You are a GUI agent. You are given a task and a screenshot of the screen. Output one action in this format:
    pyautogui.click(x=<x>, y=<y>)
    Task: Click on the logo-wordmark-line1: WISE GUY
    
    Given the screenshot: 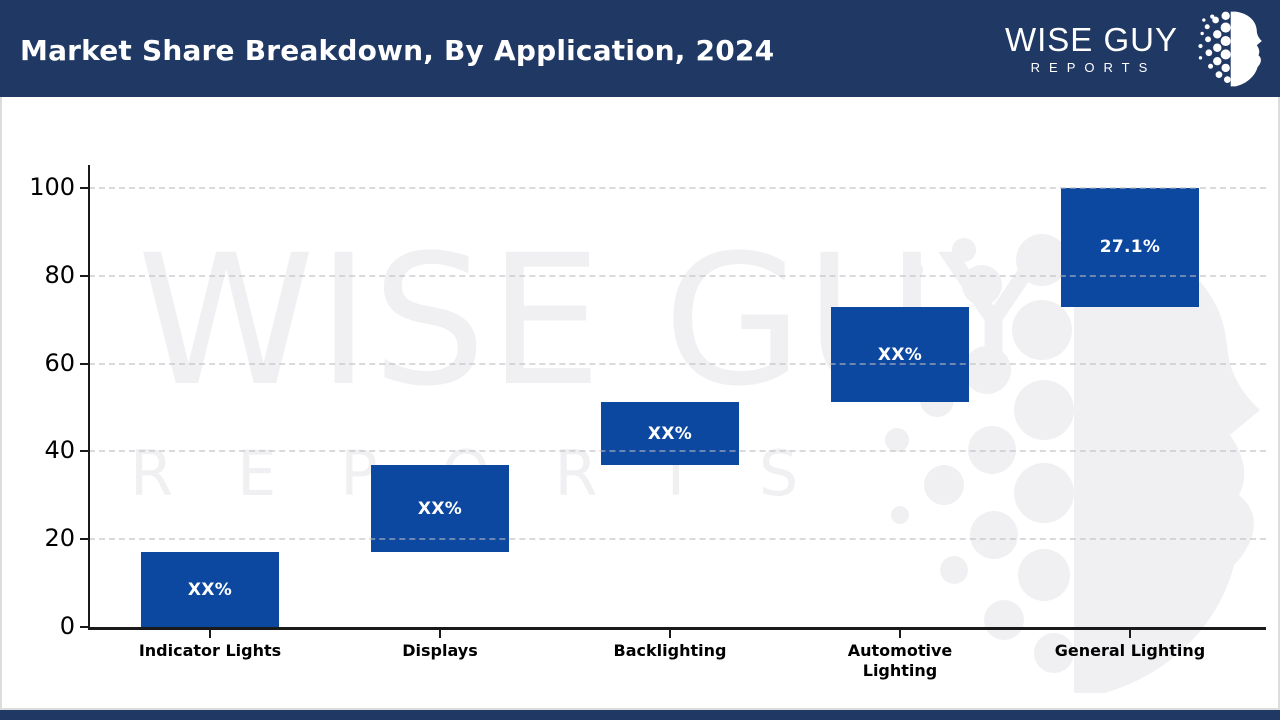 What is the action you would take?
    pyautogui.click(x=1091, y=39)
    